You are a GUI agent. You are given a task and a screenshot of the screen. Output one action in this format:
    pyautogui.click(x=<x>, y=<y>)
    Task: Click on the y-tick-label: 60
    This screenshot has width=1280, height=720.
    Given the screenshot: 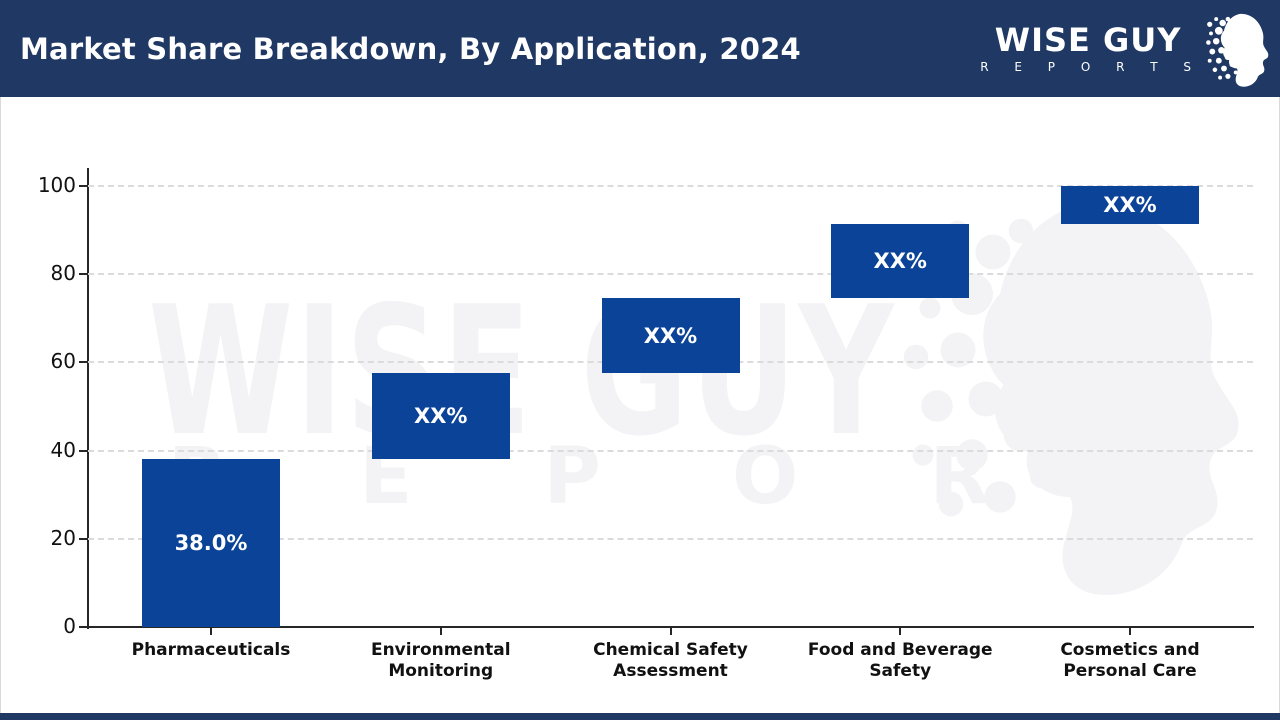 What is the action you would take?
    pyautogui.click(x=63, y=361)
    